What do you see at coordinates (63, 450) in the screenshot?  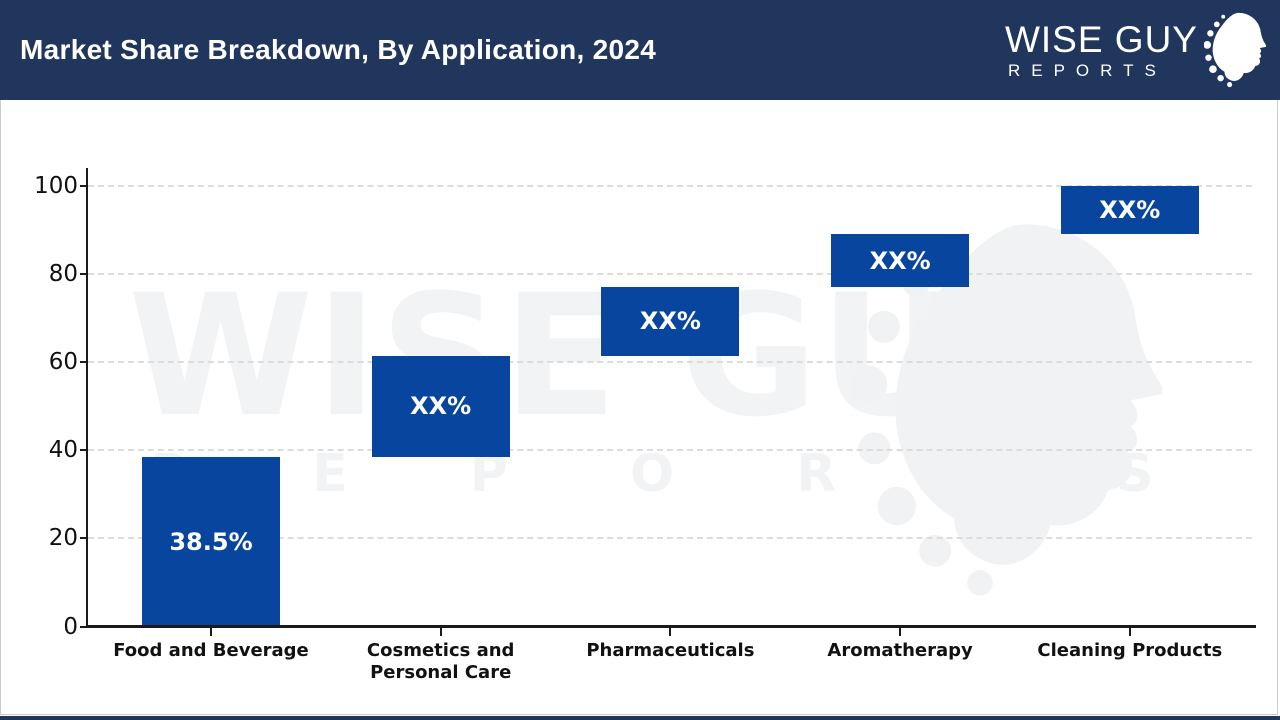 I see `y-tick-label: 40` at bounding box center [63, 450].